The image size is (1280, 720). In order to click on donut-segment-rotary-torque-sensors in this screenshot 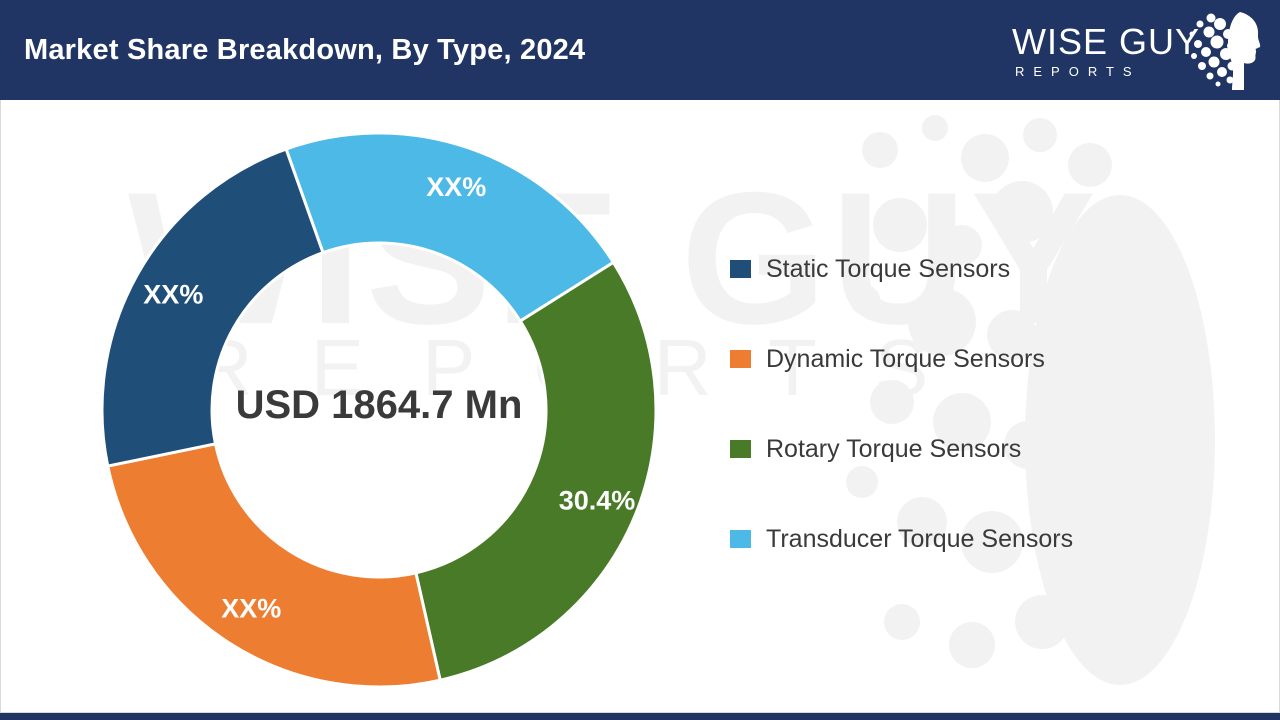, I will do `click(536, 471)`.